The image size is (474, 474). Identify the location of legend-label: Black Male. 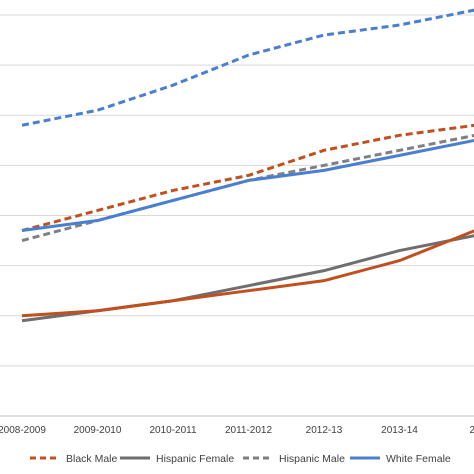
(92, 459).